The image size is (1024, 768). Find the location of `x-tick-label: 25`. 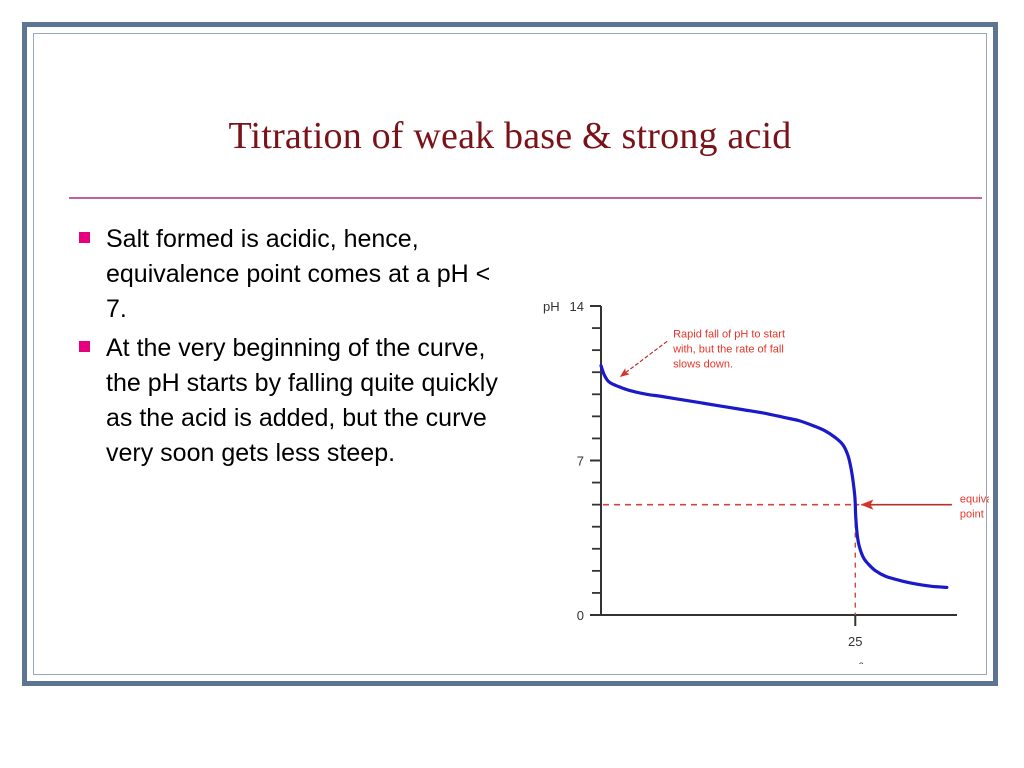

x-tick-label: 25 is located at coordinates (855, 641).